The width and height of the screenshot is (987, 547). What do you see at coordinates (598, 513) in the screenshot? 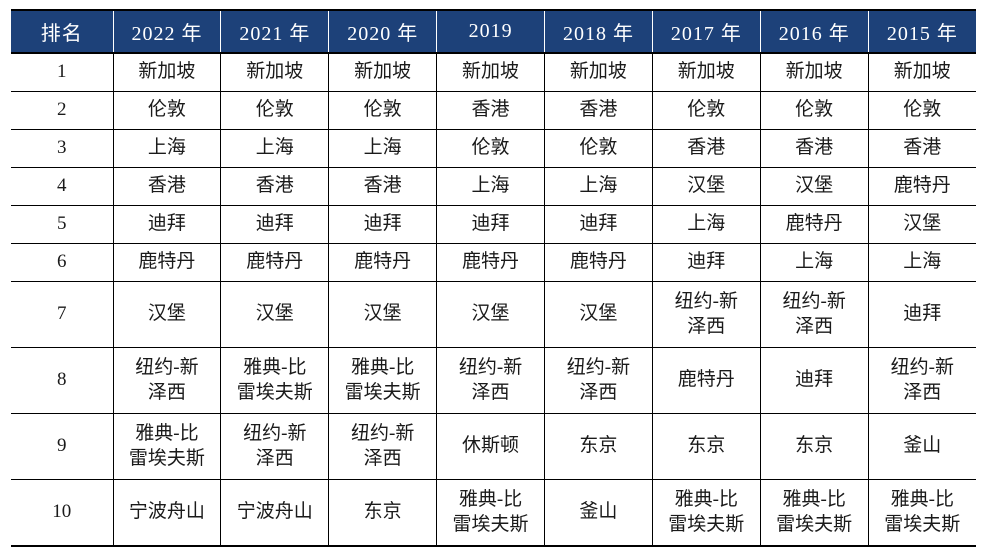
I see `port-cell-2018-rank-10: 釜山` at bounding box center [598, 513].